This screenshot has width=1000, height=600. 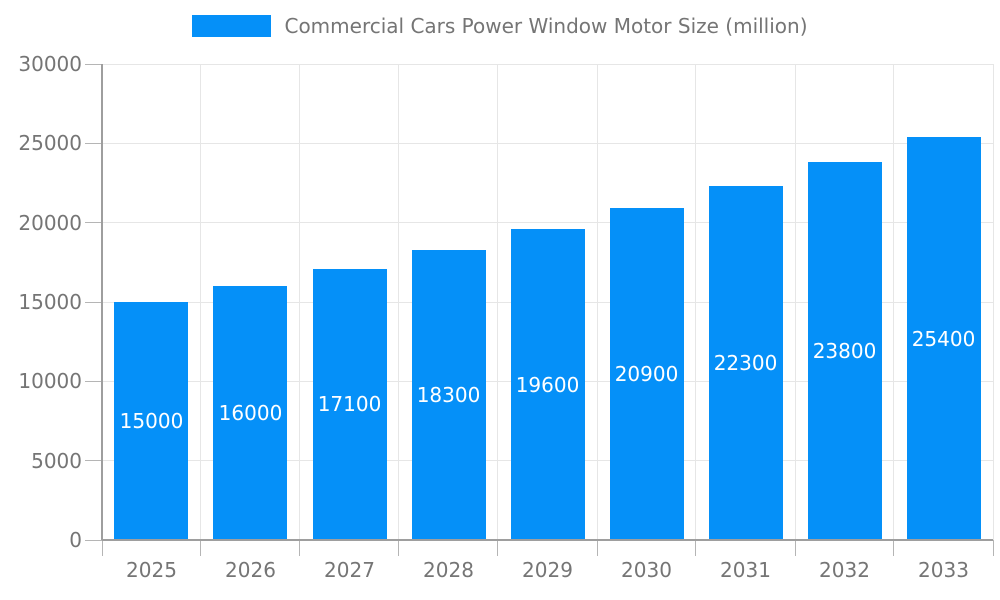 I want to click on y-axis-labels: 0 5000 10000 15000 20000 25000 30000, so click(x=42, y=302).